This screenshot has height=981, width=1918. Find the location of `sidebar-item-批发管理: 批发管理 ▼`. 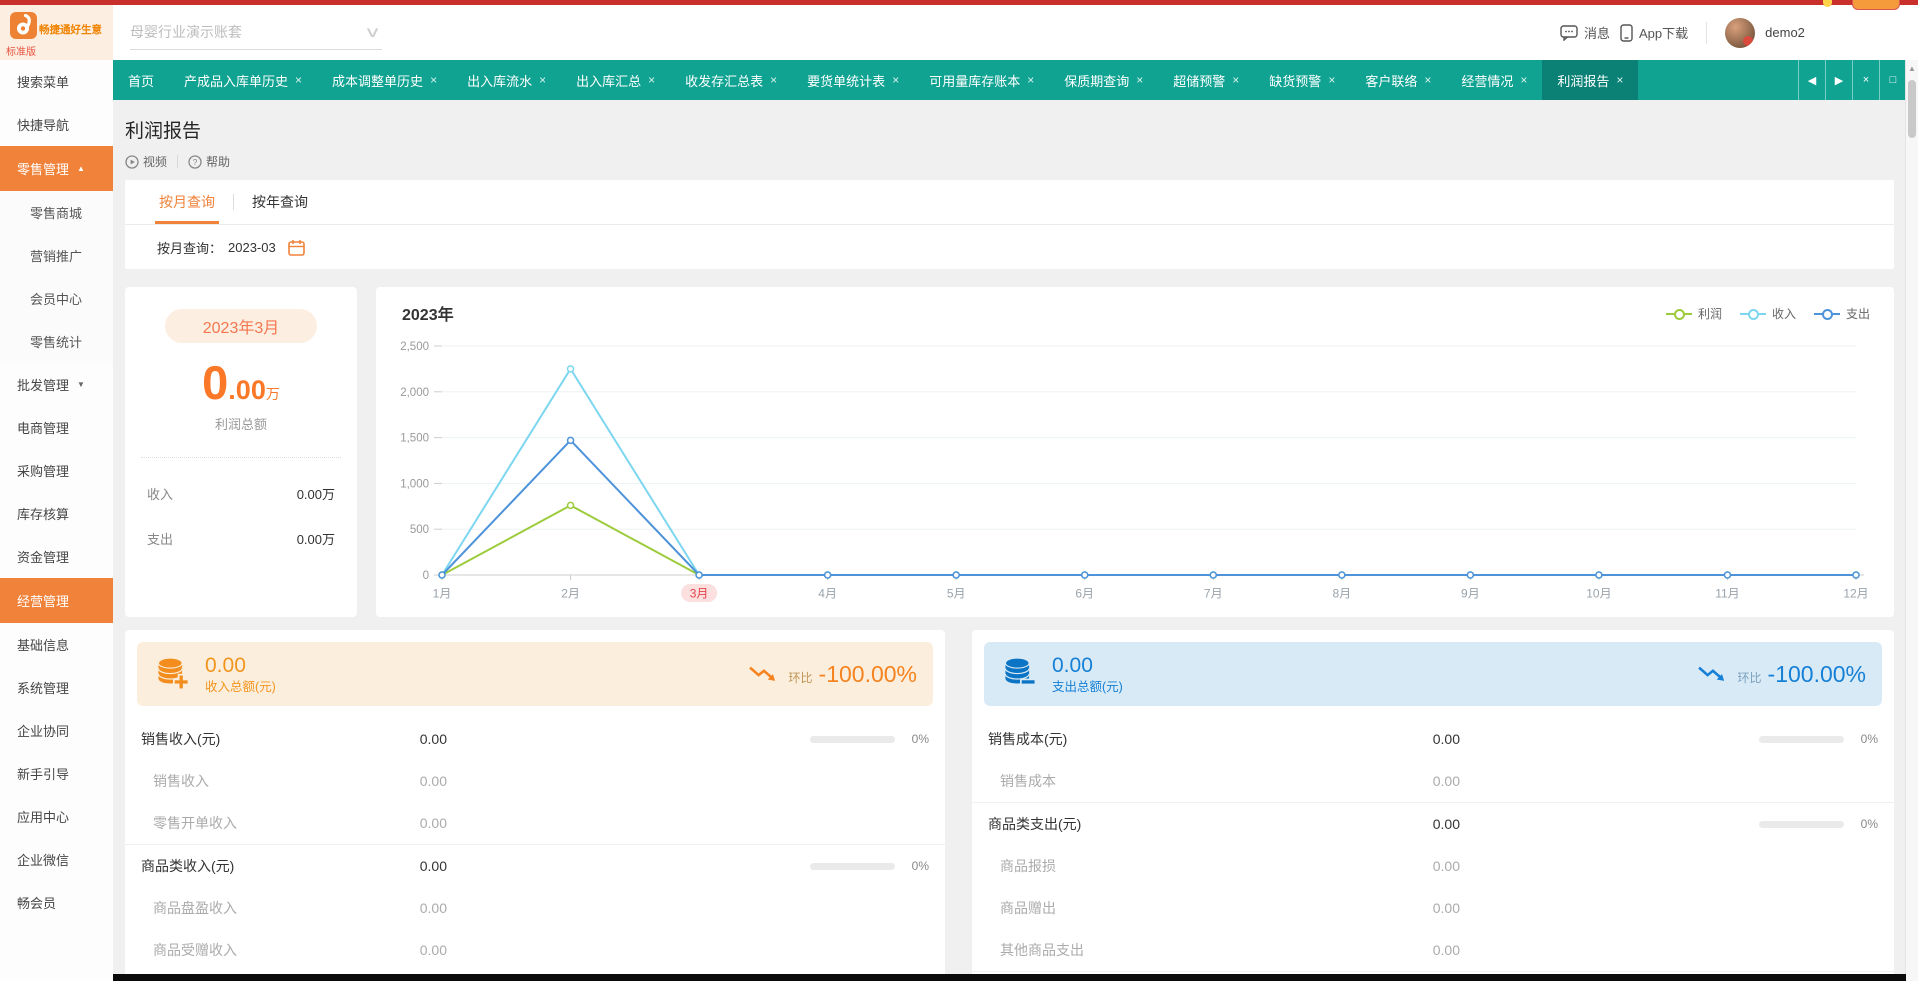

sidebar-item-批发管理: 批发管理 ▼ is located at coordinates (56, 384).